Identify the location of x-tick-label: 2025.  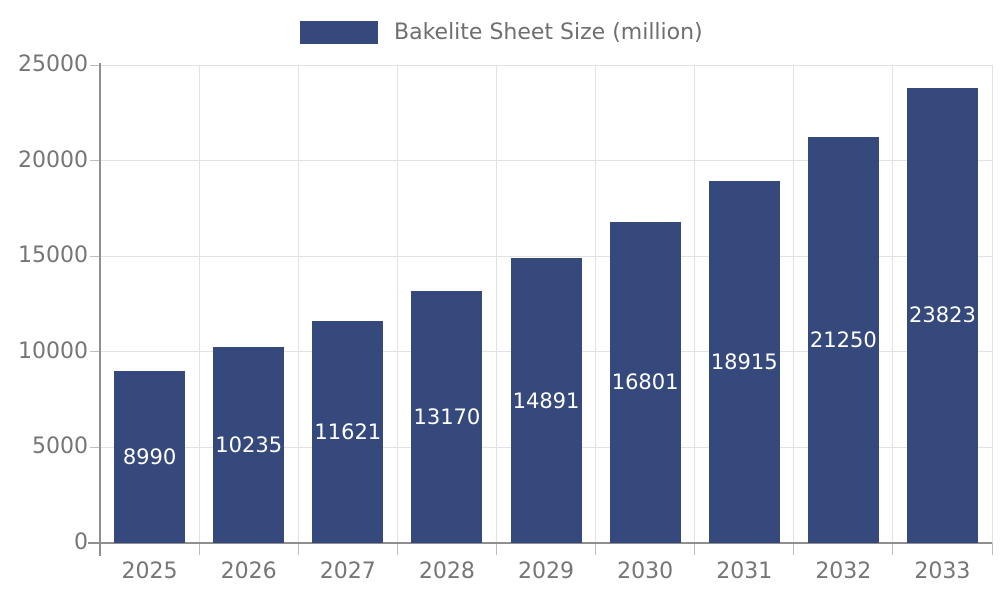
(149, 571).